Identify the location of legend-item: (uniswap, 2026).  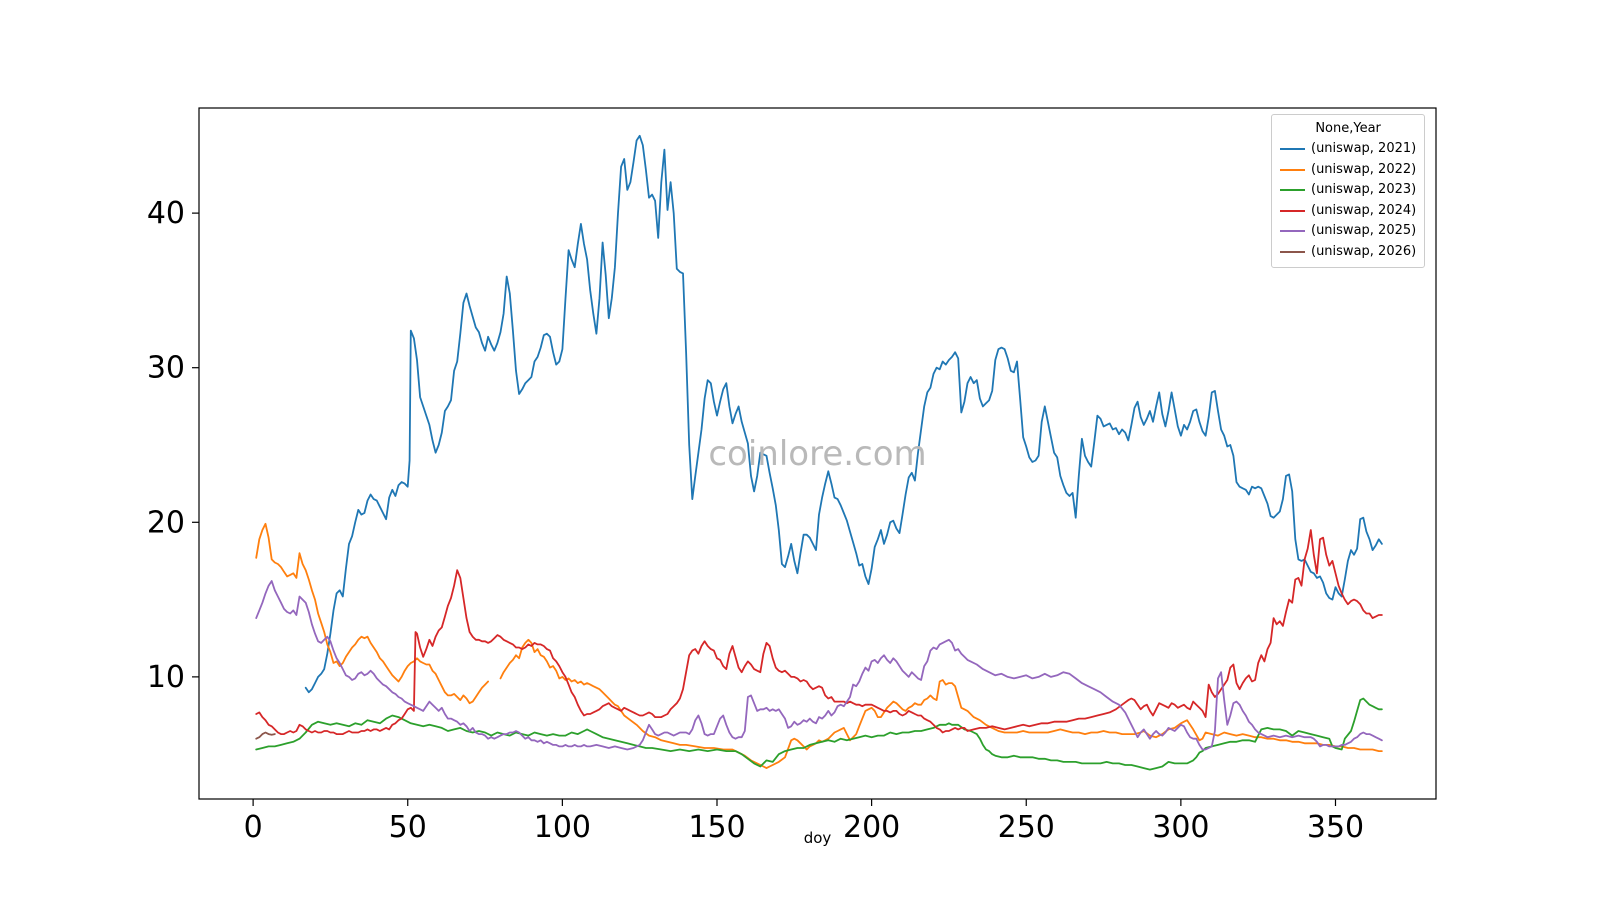
(1348, 252).